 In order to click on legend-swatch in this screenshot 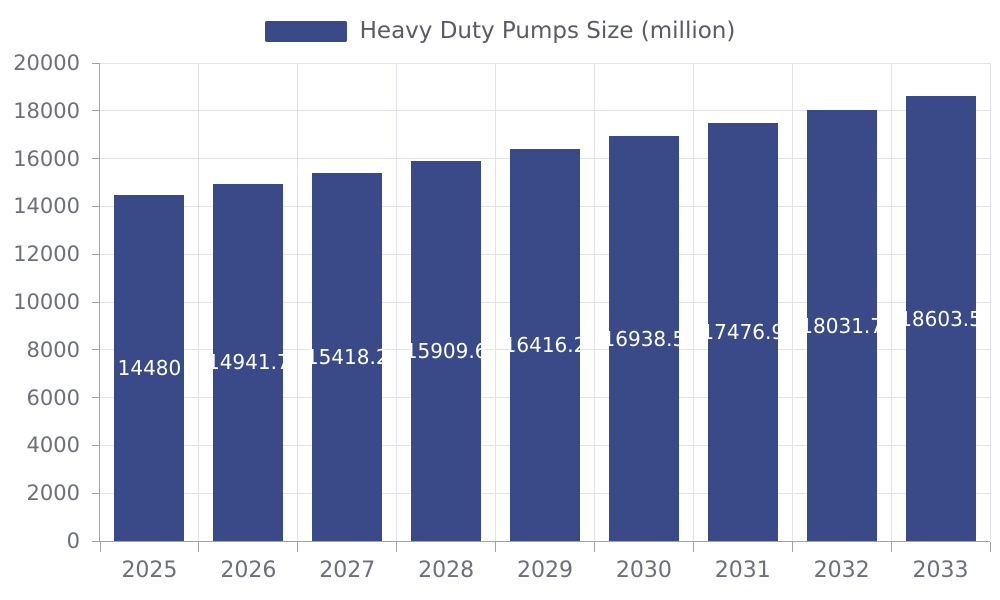, I will do `click(305, 31)`.